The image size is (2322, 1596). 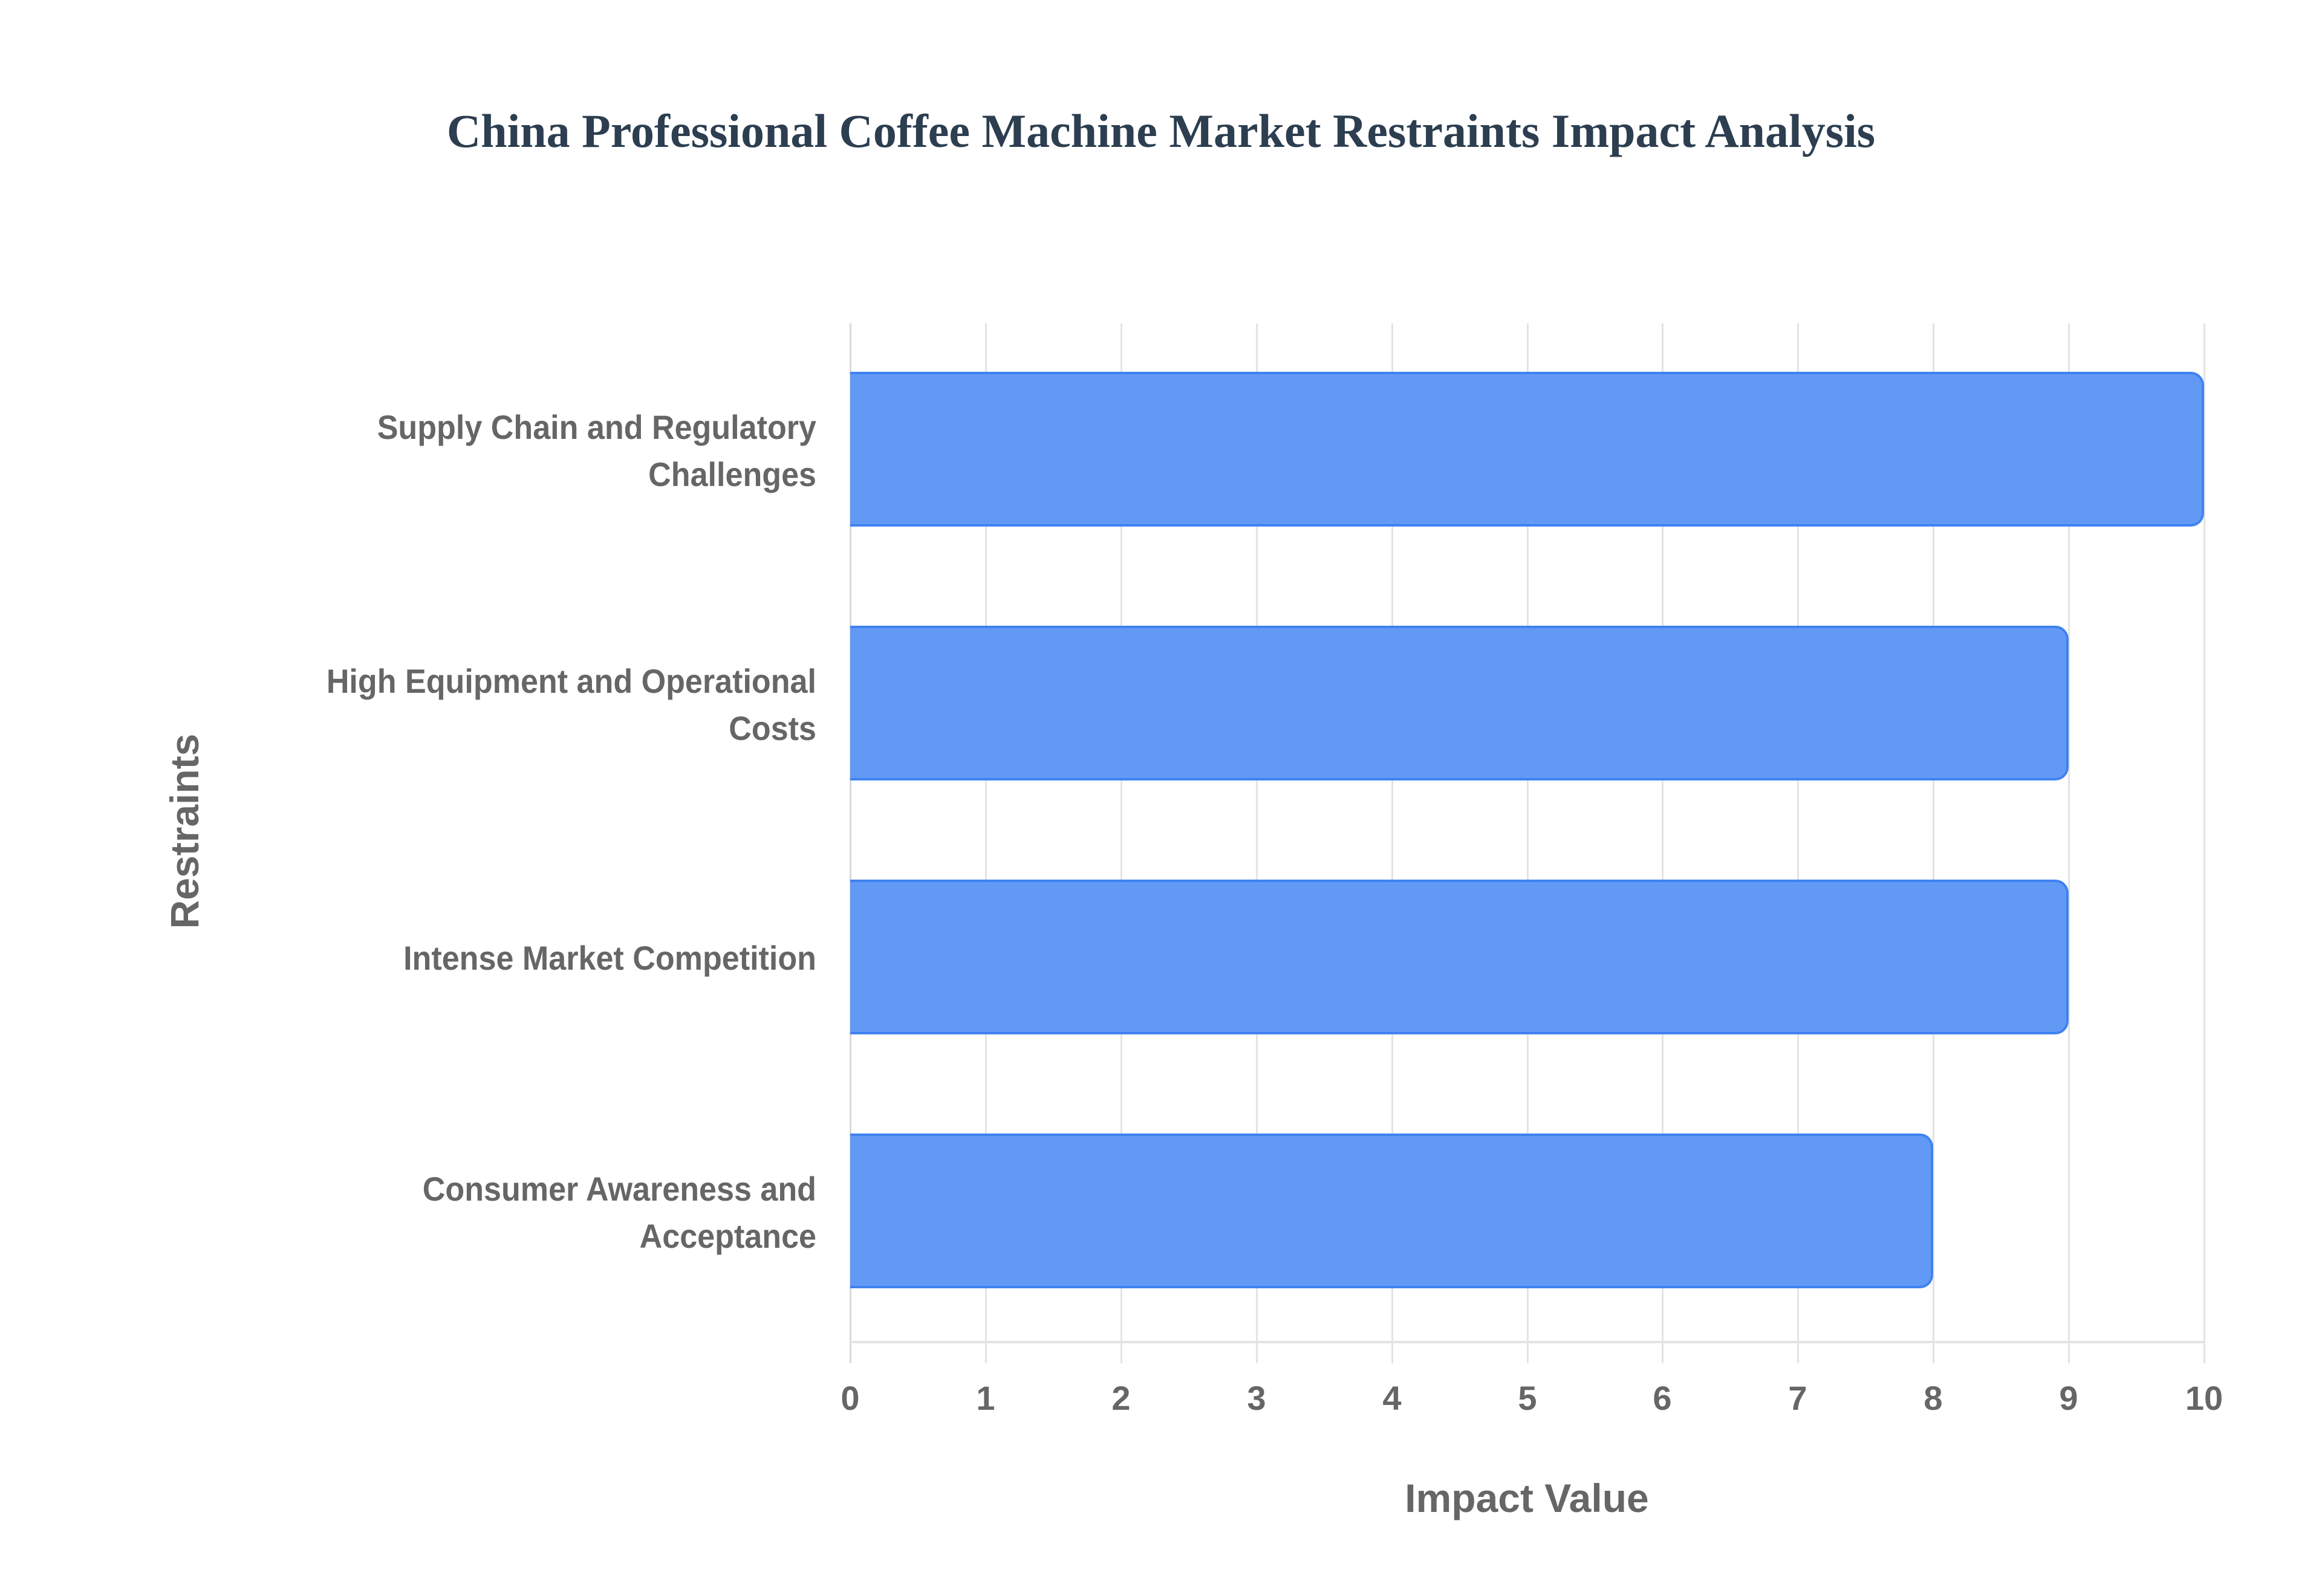 I want to click on y-category-label: High Equipment and Operational Costs, so click(x=563, y=705).